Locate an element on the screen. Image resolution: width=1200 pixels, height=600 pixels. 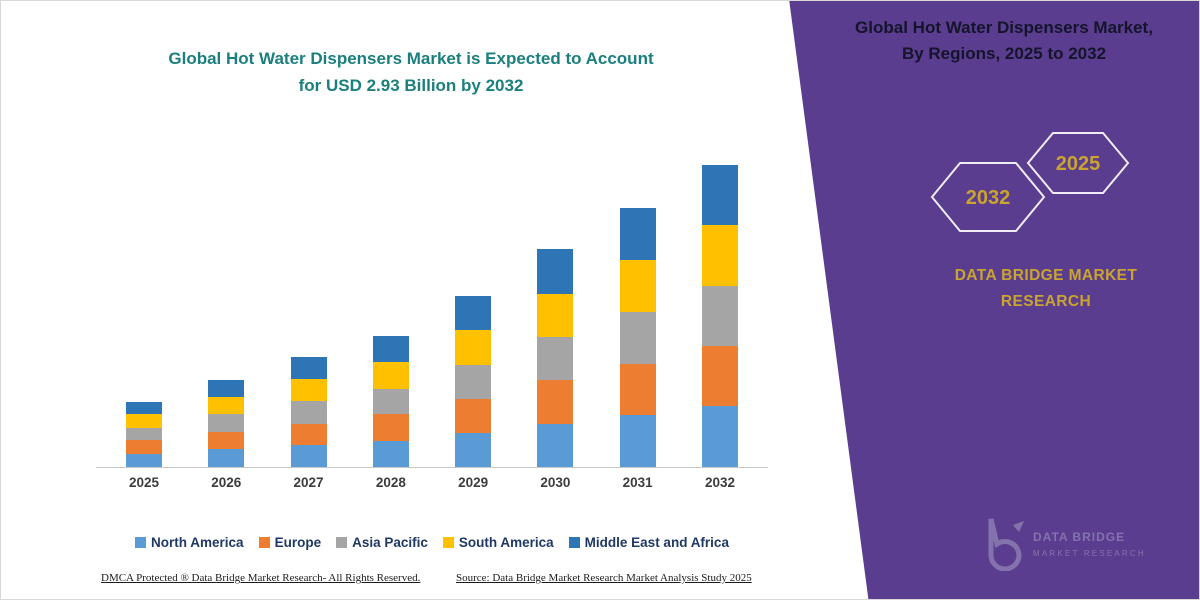
hexagon-year-2025: 2025 is located at coordinates (1078, 164).